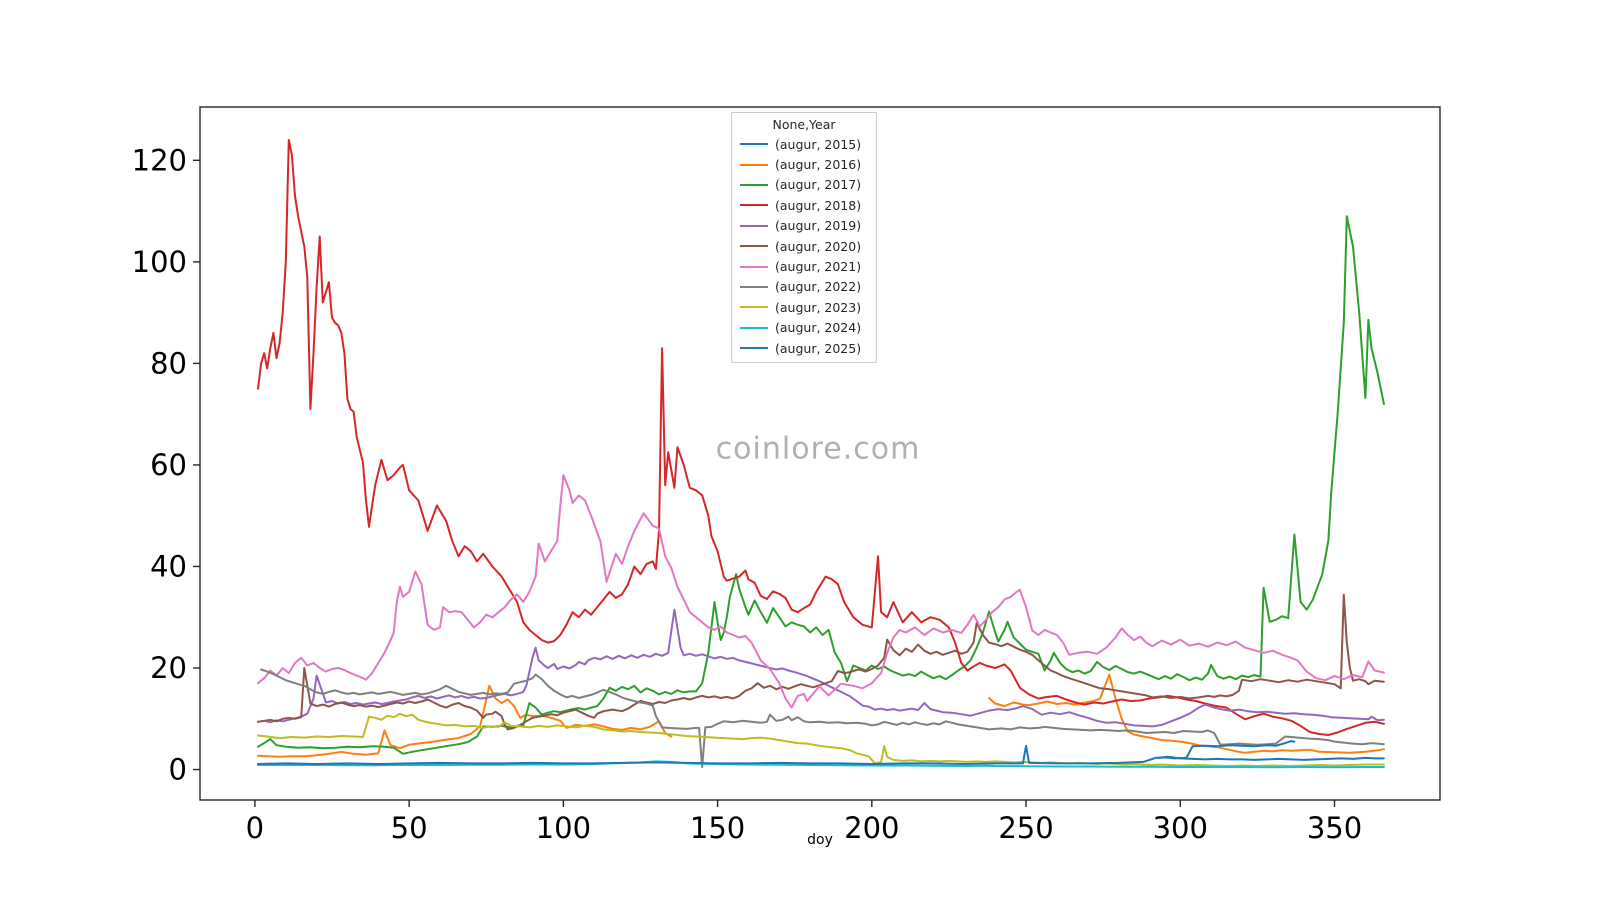 This screenshot has width=1600, height=900. I want to click on legend-item-label: (augur, 2025), so click(818, 348).